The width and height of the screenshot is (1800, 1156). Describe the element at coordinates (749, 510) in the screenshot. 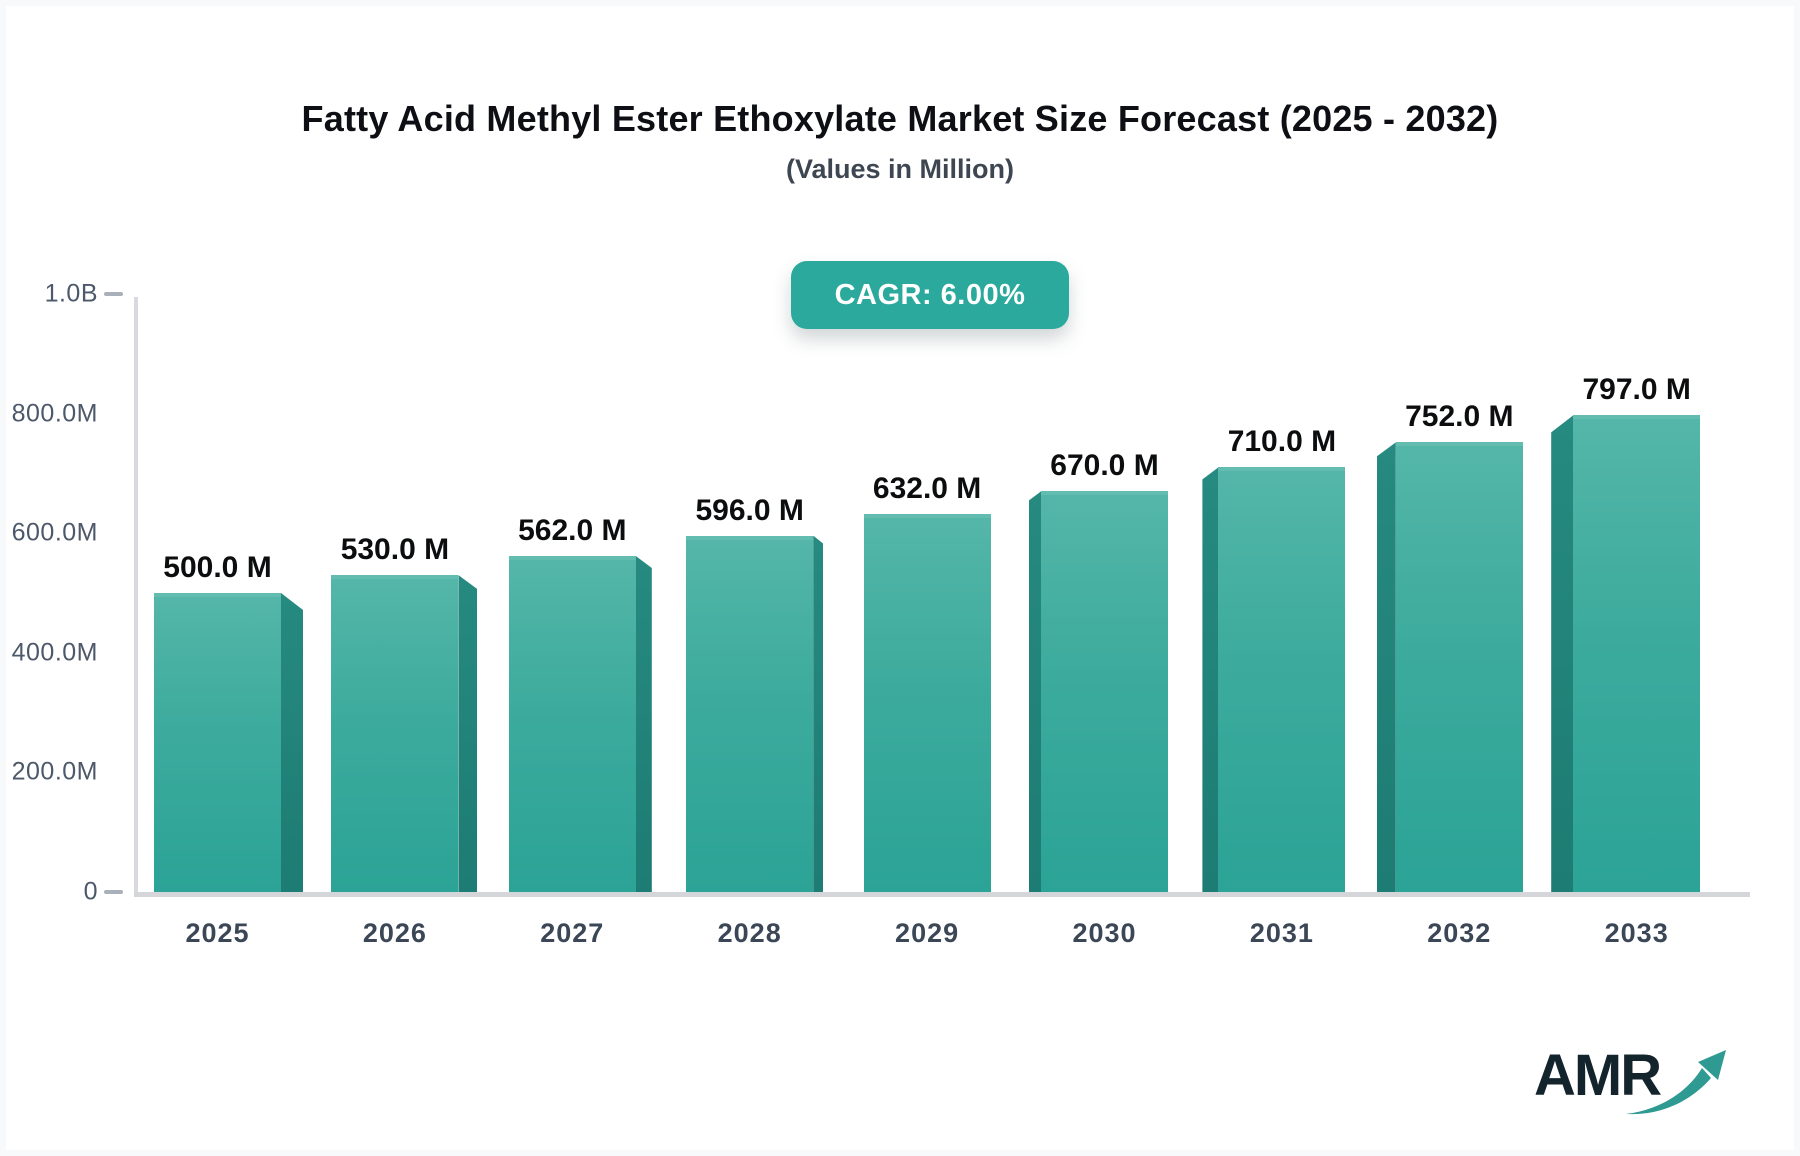

I see `bar-value-label-2028: 596.0 M` at that location.